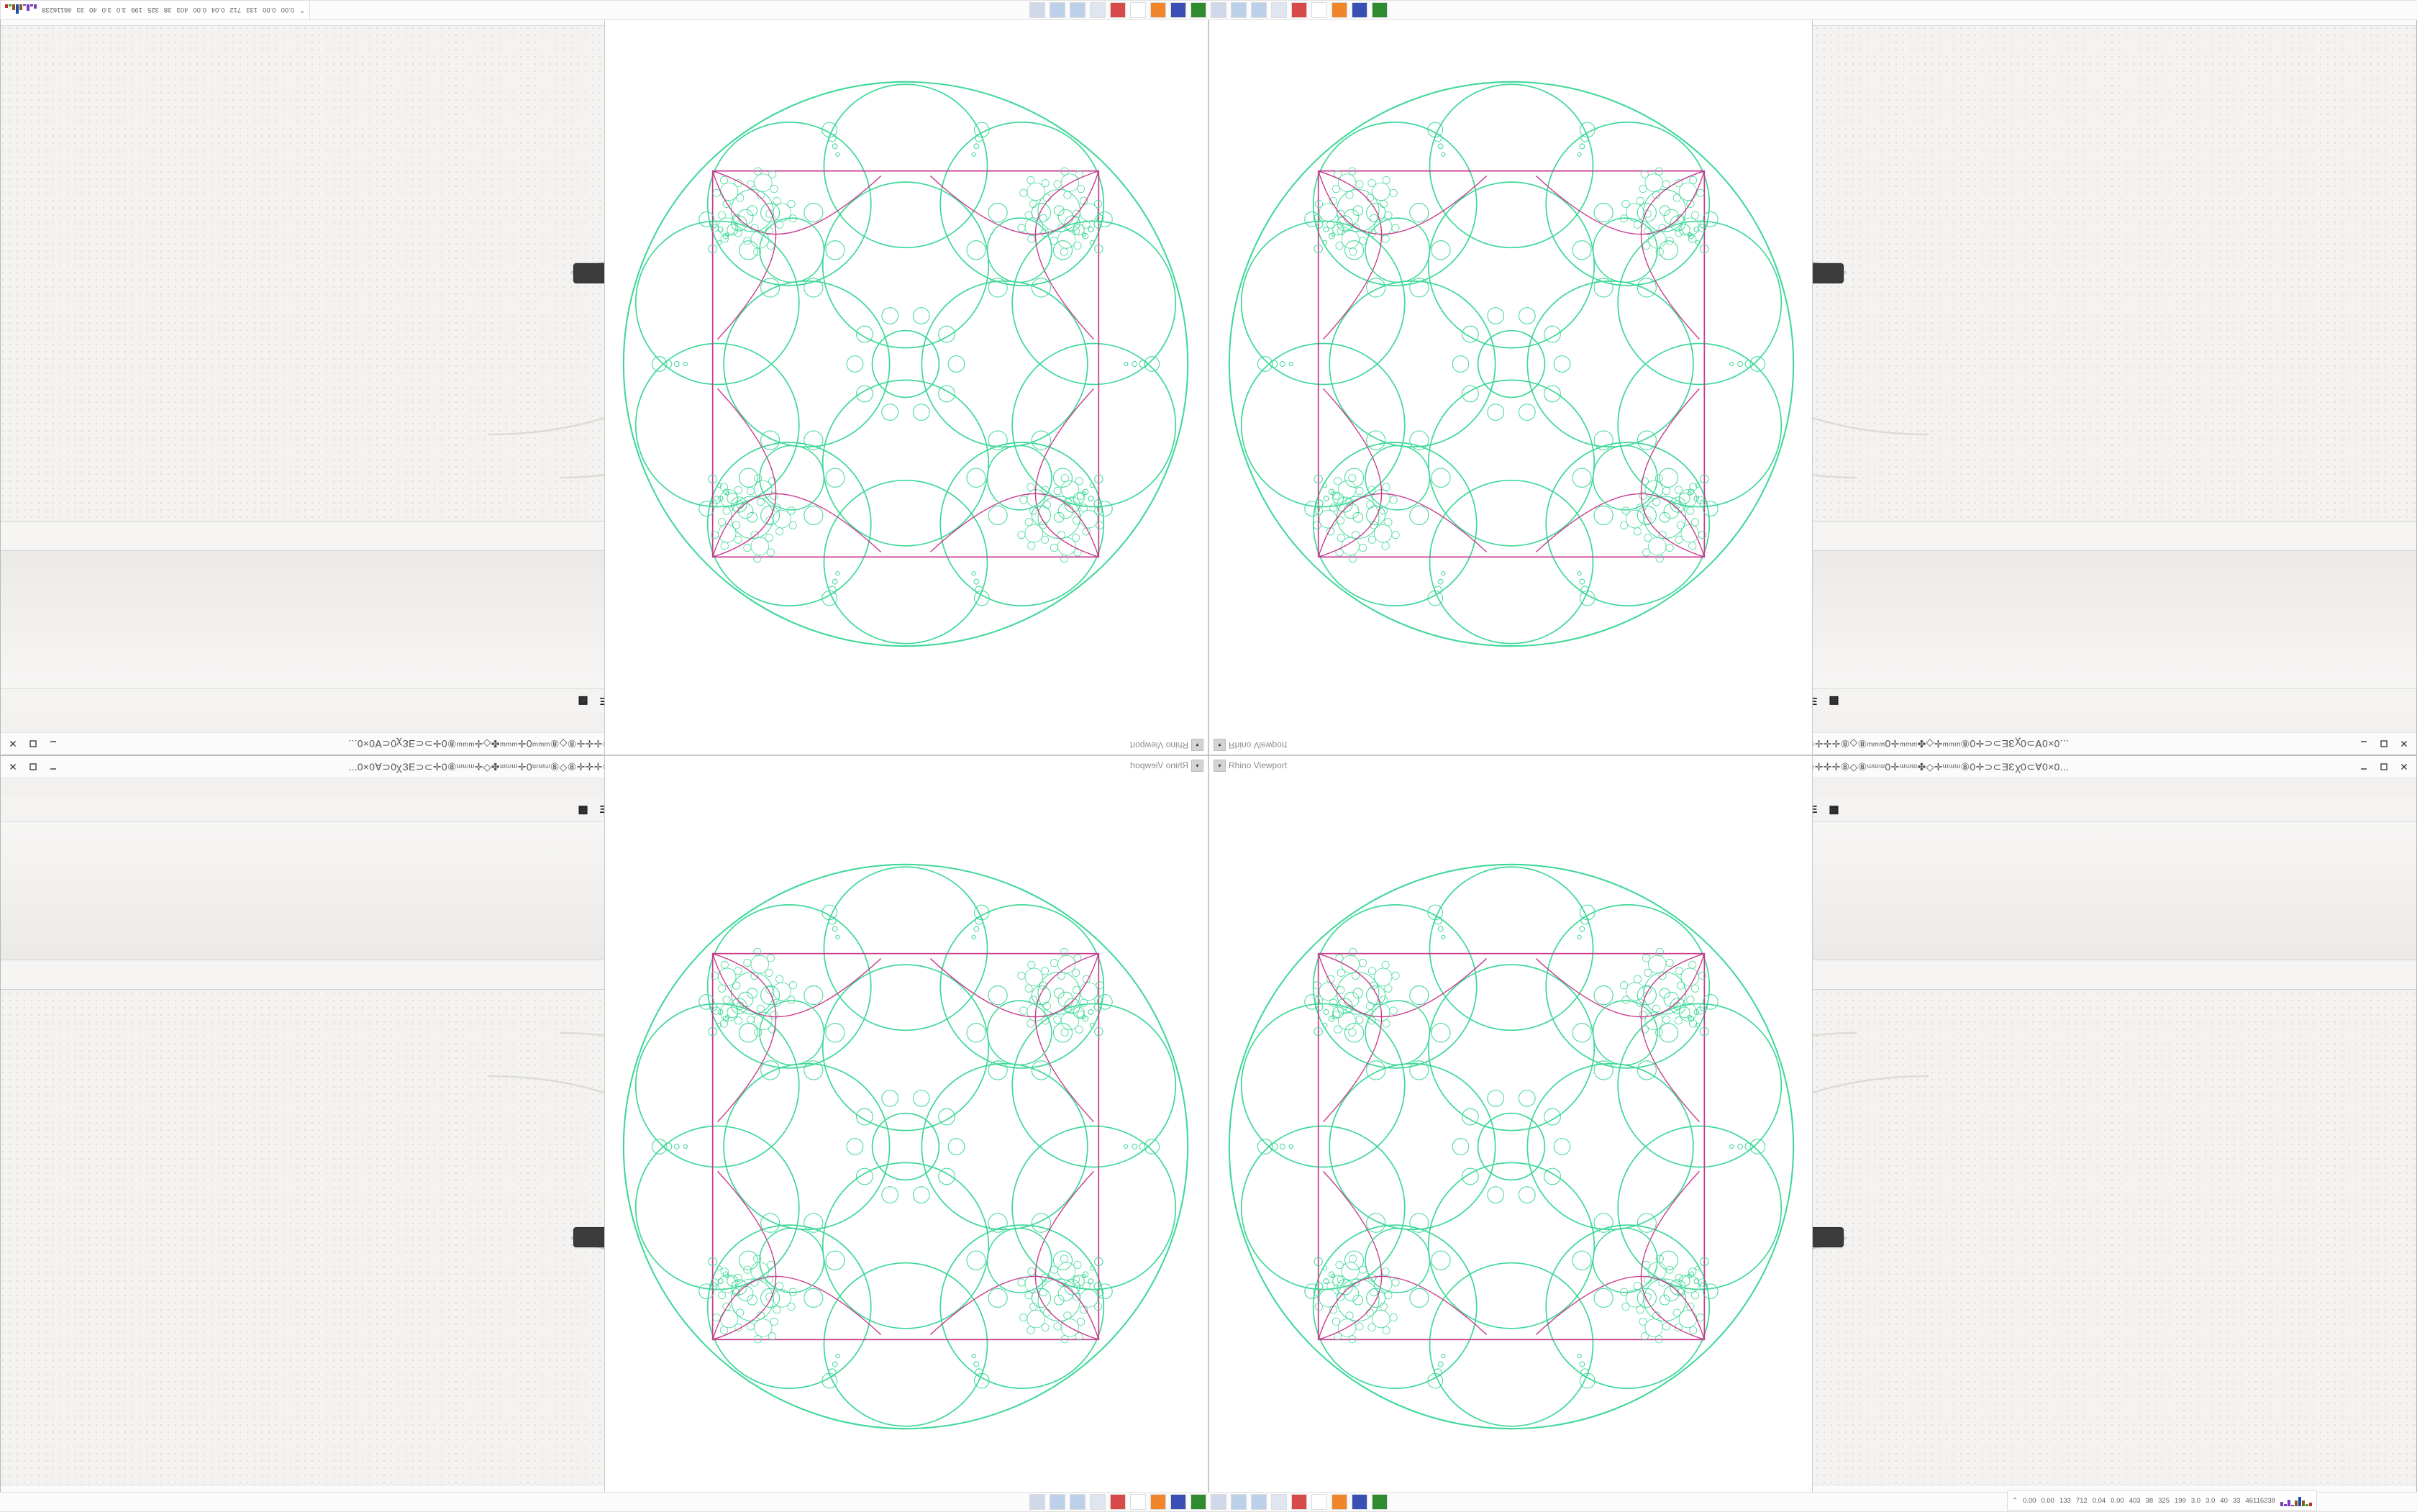 The image size is (2417, 1512). Describe the element at coordinates (1814, 809) in the screenshot. I see `ribbon-tab-e-16: E` at that location.